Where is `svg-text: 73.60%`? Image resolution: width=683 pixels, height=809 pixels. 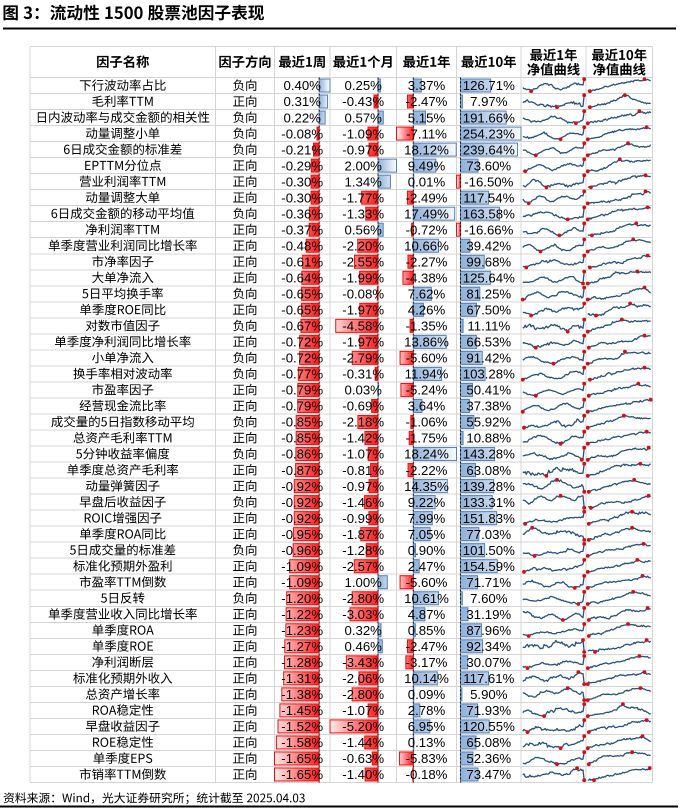
svg-text: 73.60% is located at coordinates (488, 165).